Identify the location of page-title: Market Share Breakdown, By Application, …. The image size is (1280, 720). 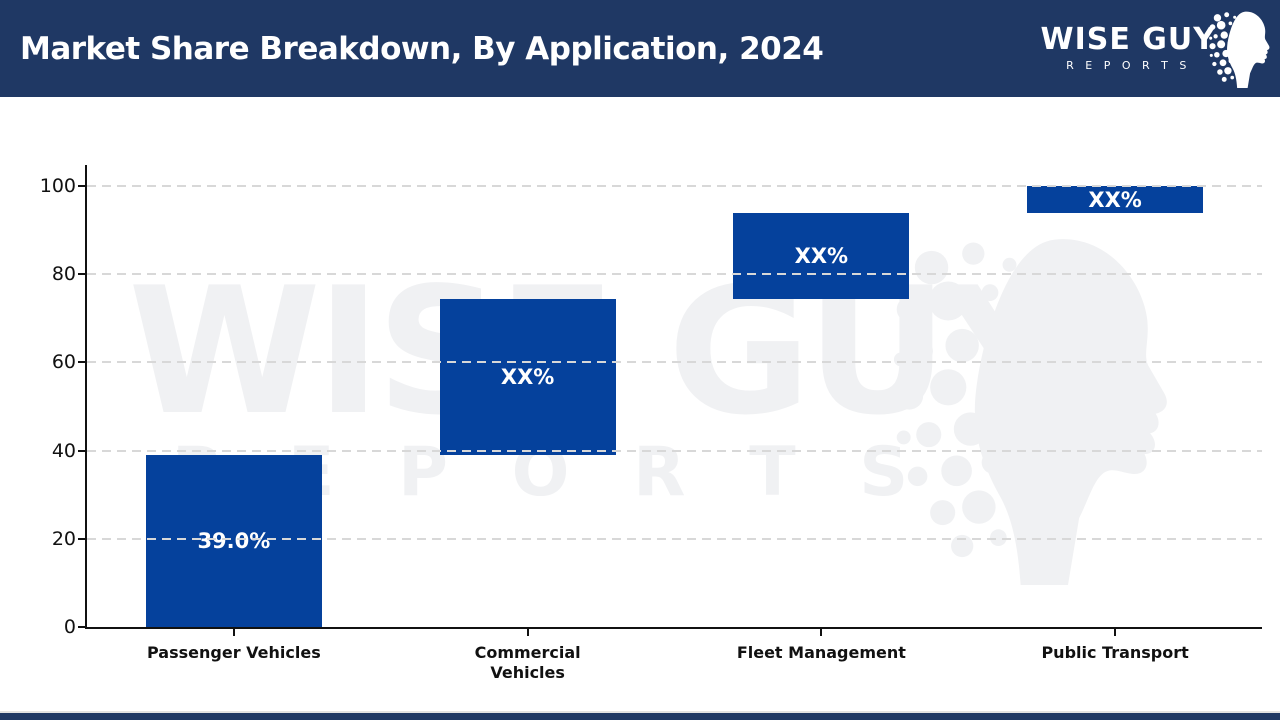
(422, 48).